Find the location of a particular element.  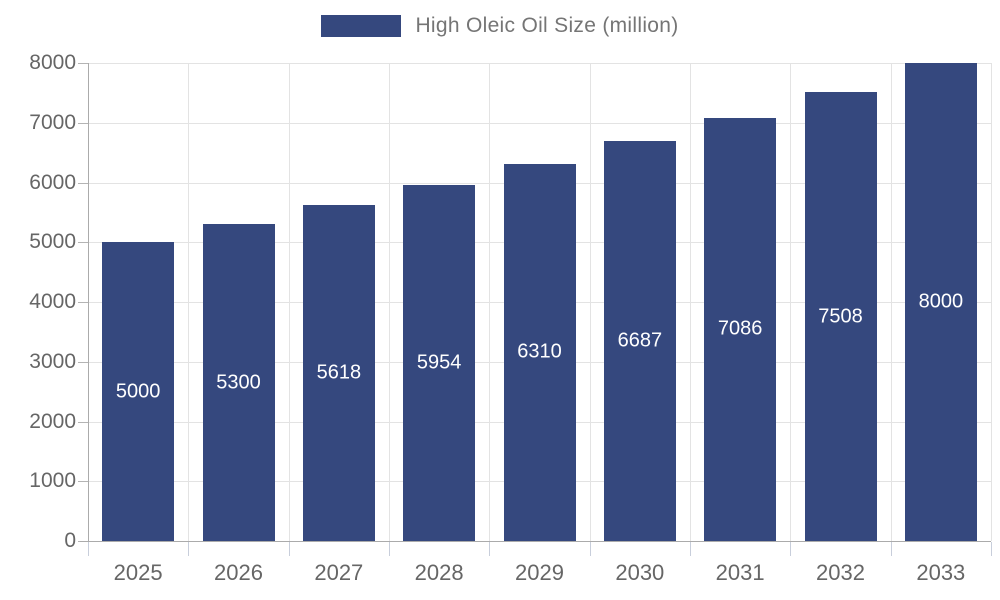

bar-value-label: 8000 is located at coordinates (941, 301).